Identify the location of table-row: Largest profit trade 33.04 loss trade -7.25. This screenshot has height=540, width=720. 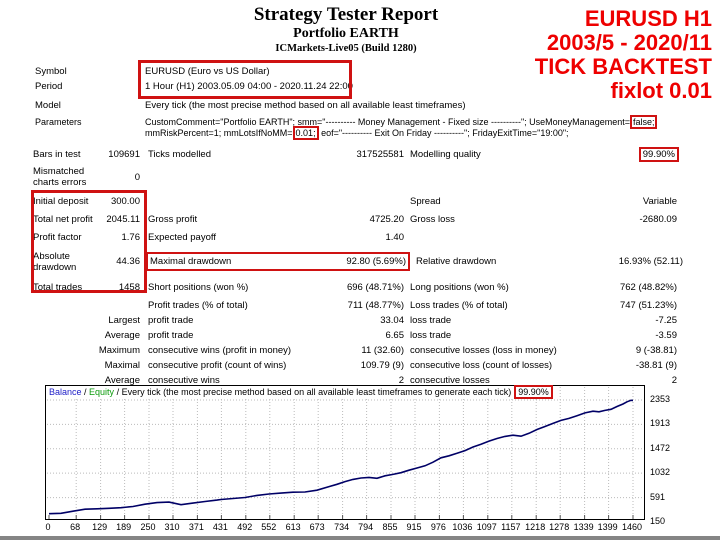
(358, 320).